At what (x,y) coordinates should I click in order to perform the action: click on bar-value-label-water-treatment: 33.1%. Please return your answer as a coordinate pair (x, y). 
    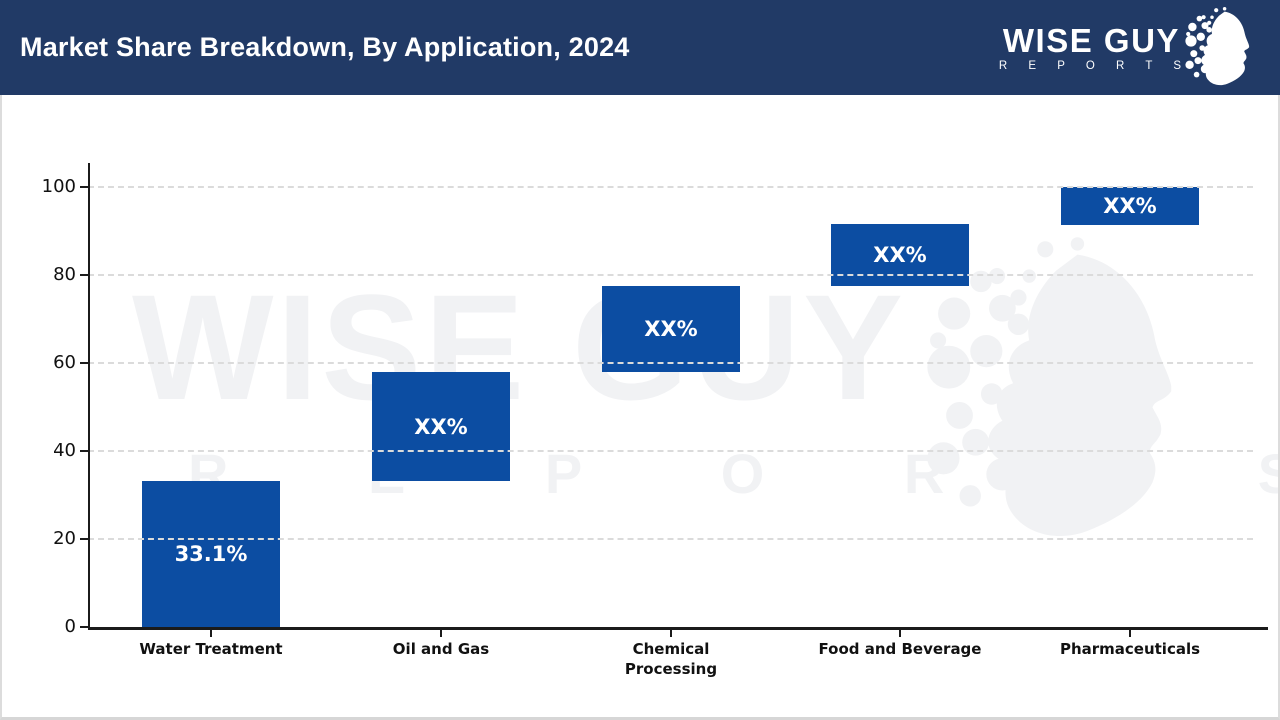
    Looking at the image, I should click on (211, 554).